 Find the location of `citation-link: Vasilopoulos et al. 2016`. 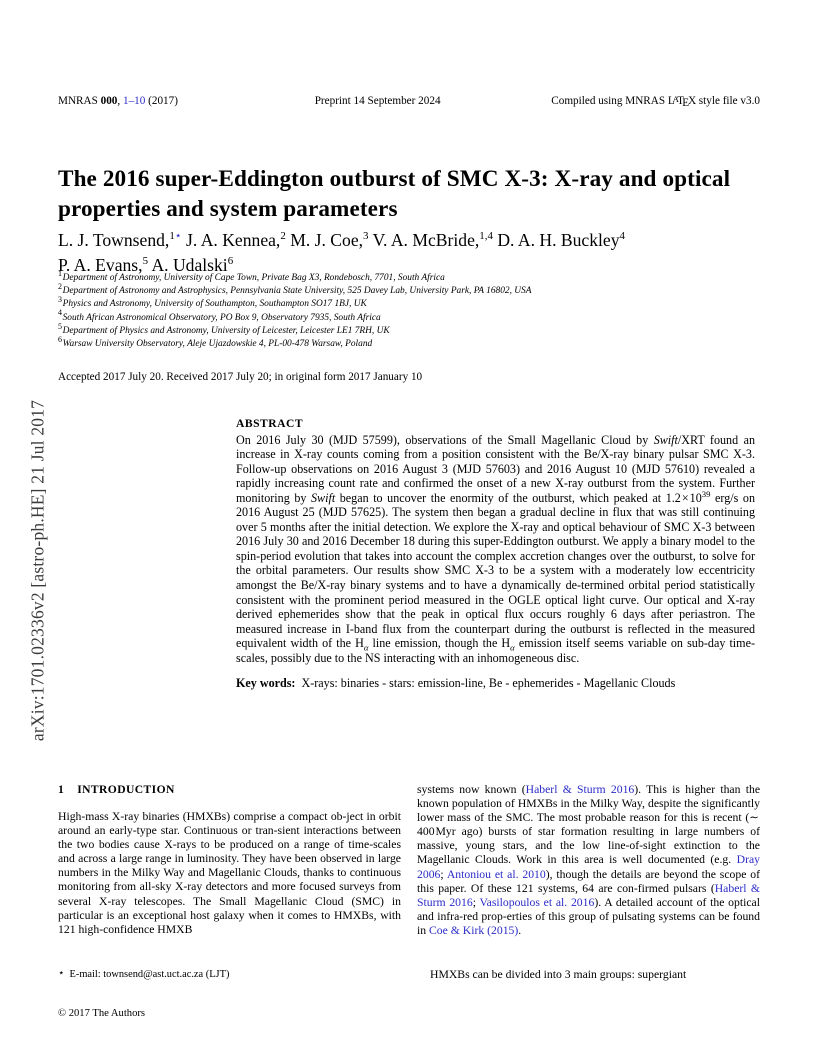

citation-link: Vasilopoulos et al. 2016 is located at coordinates (537, 902).